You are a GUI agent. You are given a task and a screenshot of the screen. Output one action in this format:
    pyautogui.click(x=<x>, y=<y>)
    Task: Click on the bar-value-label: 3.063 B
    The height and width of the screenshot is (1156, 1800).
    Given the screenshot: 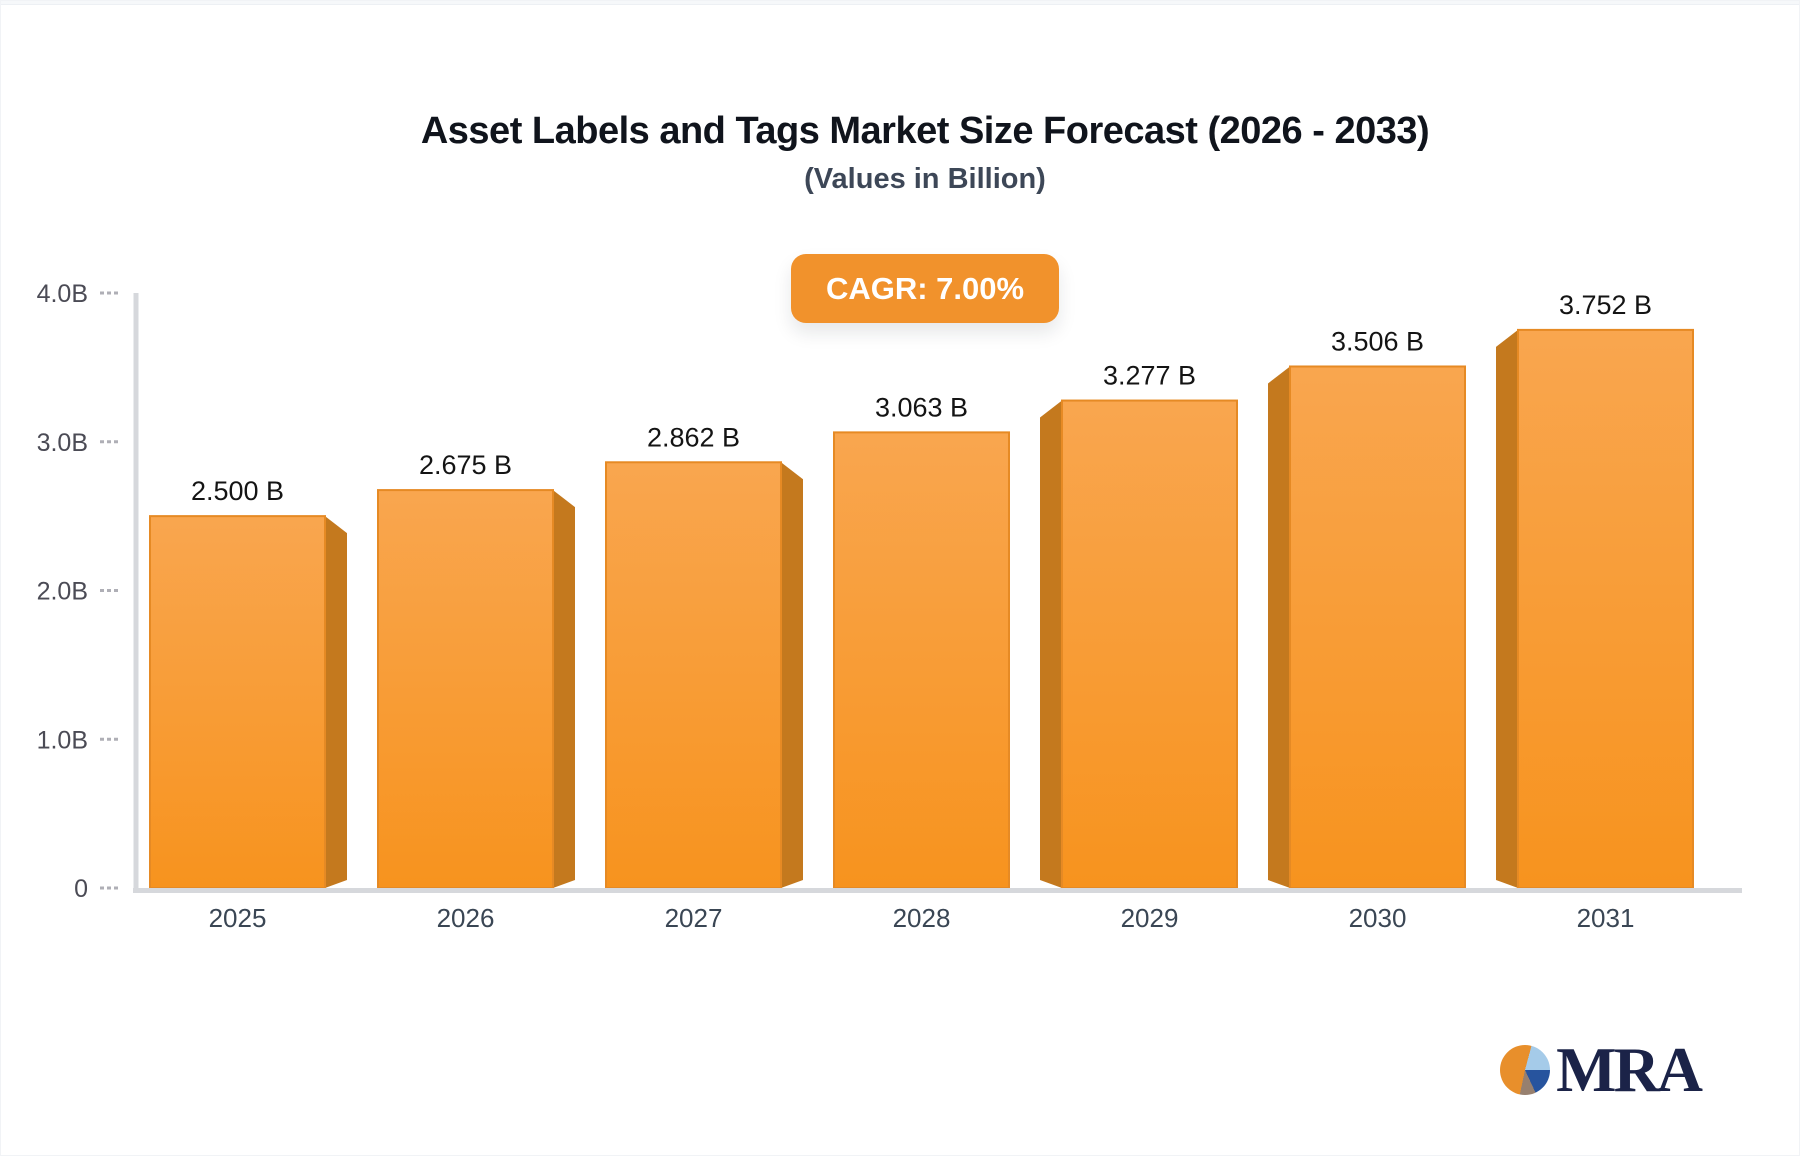 What is the action you would take?
    pyautogui.click(x=921, y=407)
    